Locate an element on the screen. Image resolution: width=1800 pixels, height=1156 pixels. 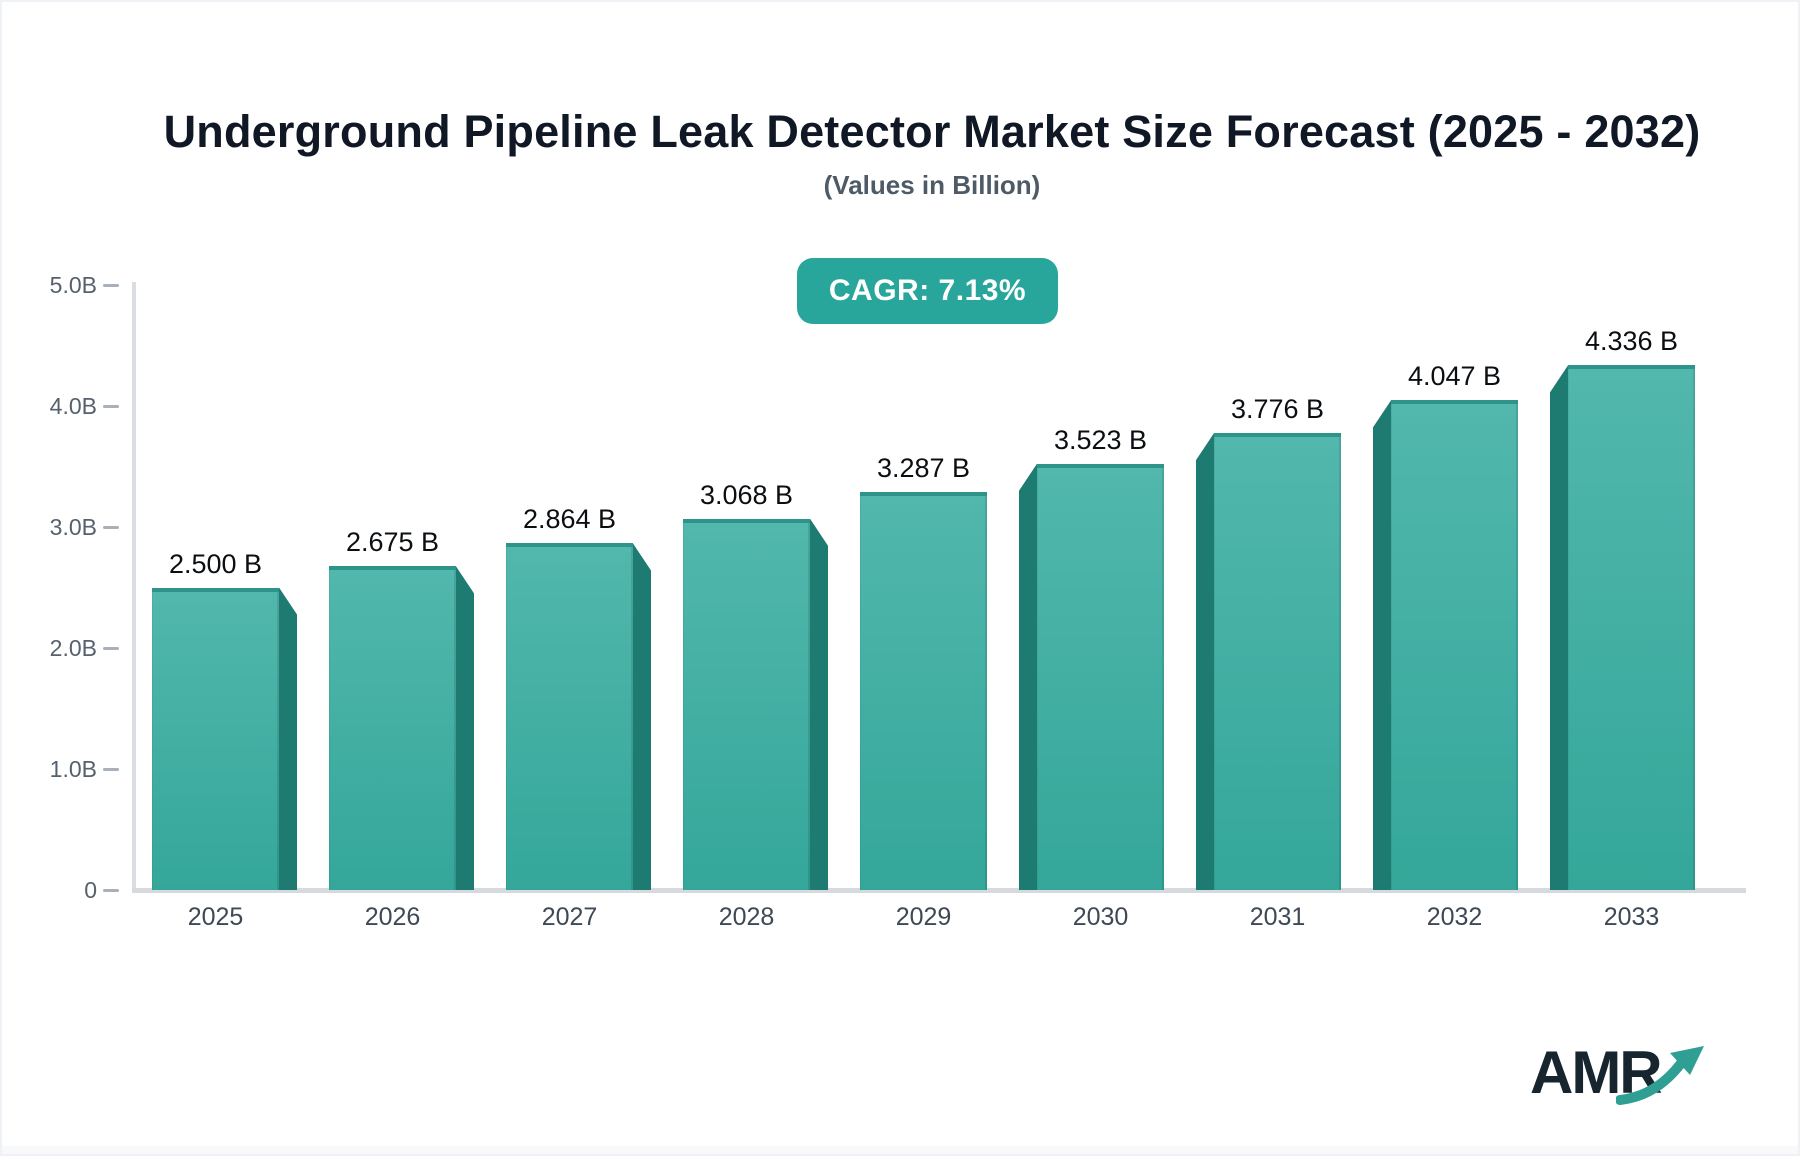
y-tick-label: 4.0B is located at coordinates (73, 406).